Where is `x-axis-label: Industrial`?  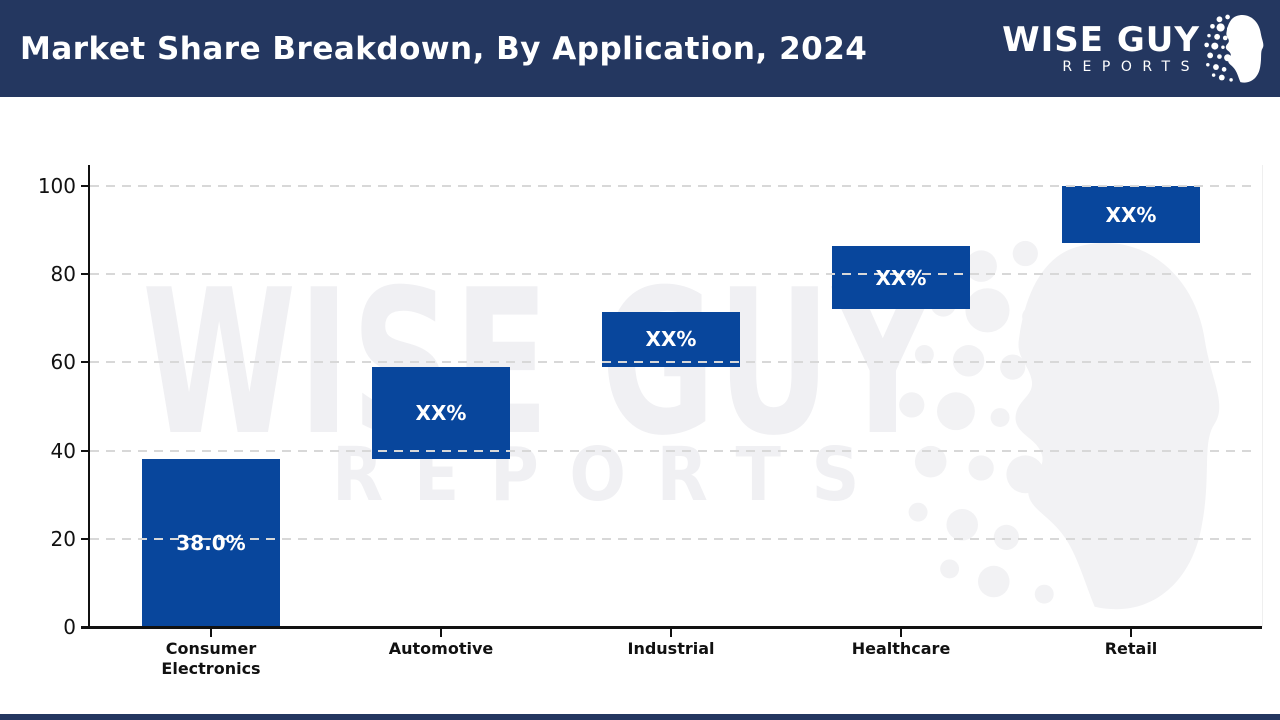
x-axis-label: Industrial is located at coordinates (671, 648).